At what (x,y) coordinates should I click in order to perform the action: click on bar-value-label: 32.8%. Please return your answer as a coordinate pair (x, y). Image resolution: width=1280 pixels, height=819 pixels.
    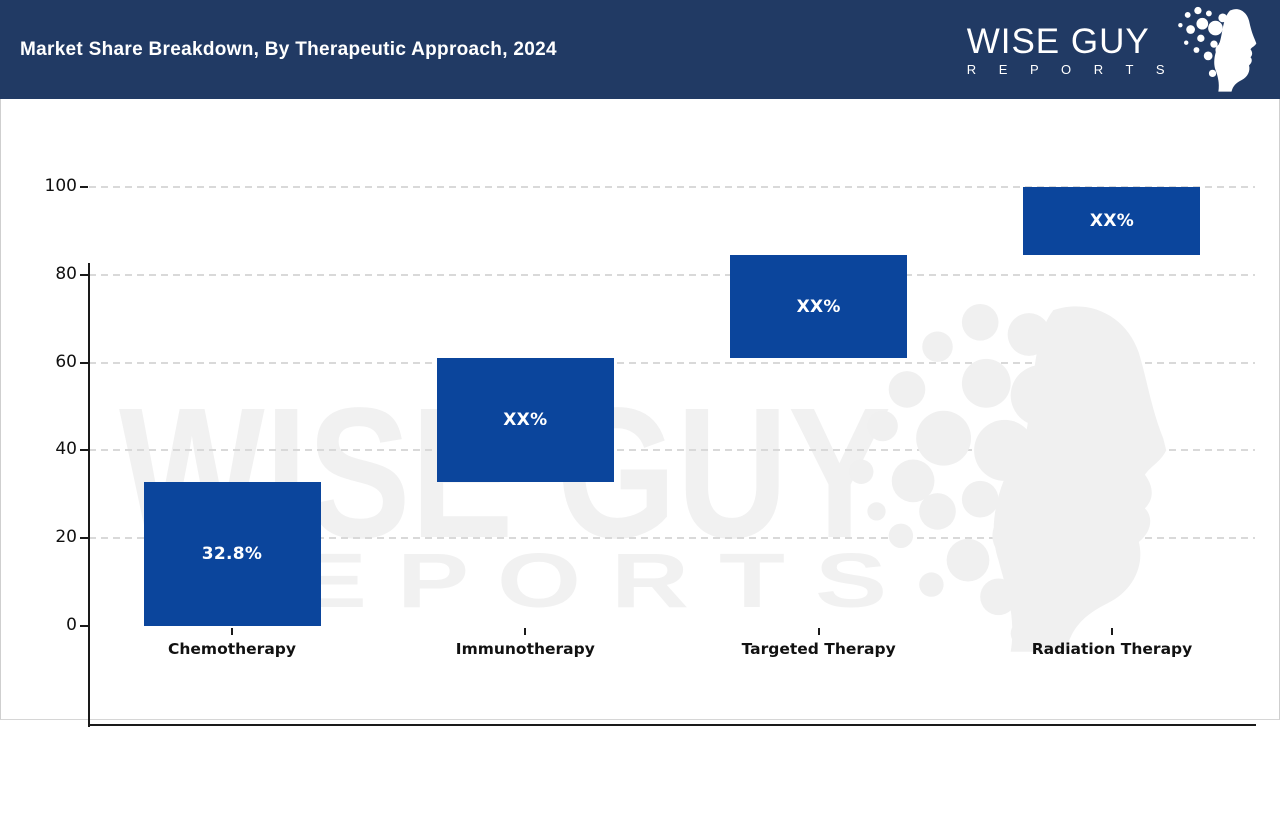
    Looking at the image, I should click on (232, 553).